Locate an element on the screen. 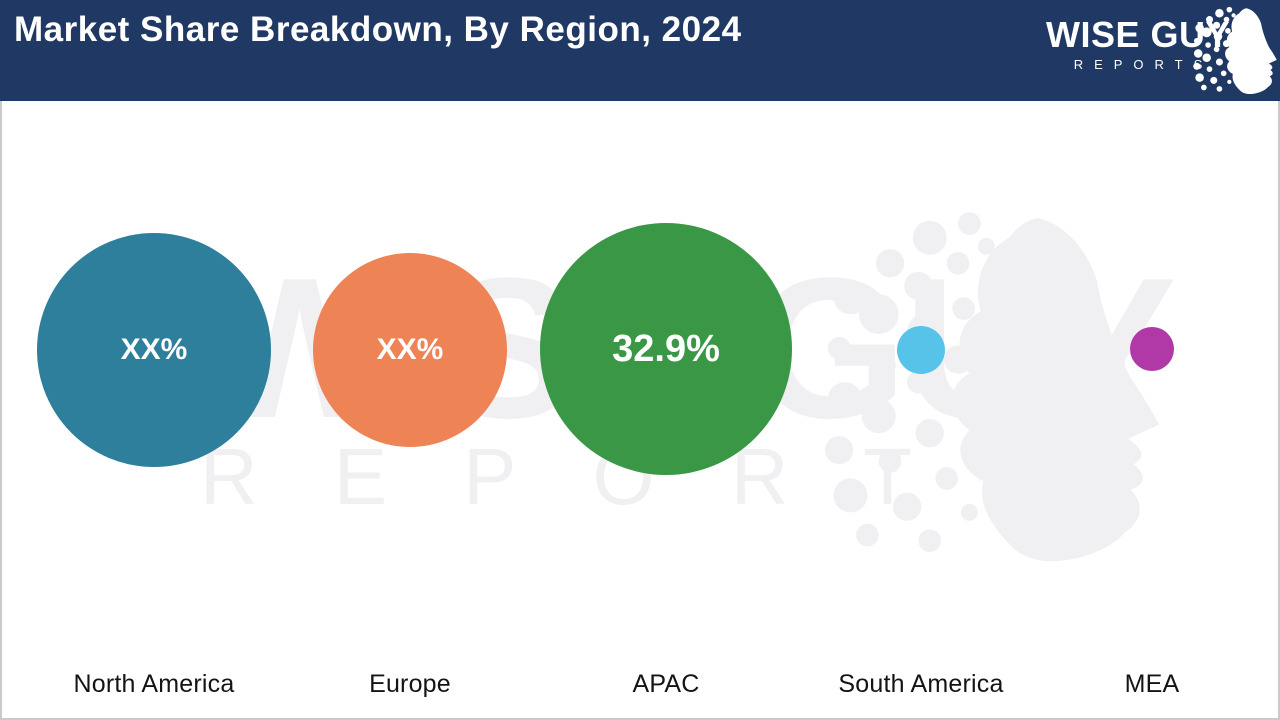 The width and height of the screenshot is (1280, 720). logo-tagline: REPORTS is located at coordinates (1143, 64).